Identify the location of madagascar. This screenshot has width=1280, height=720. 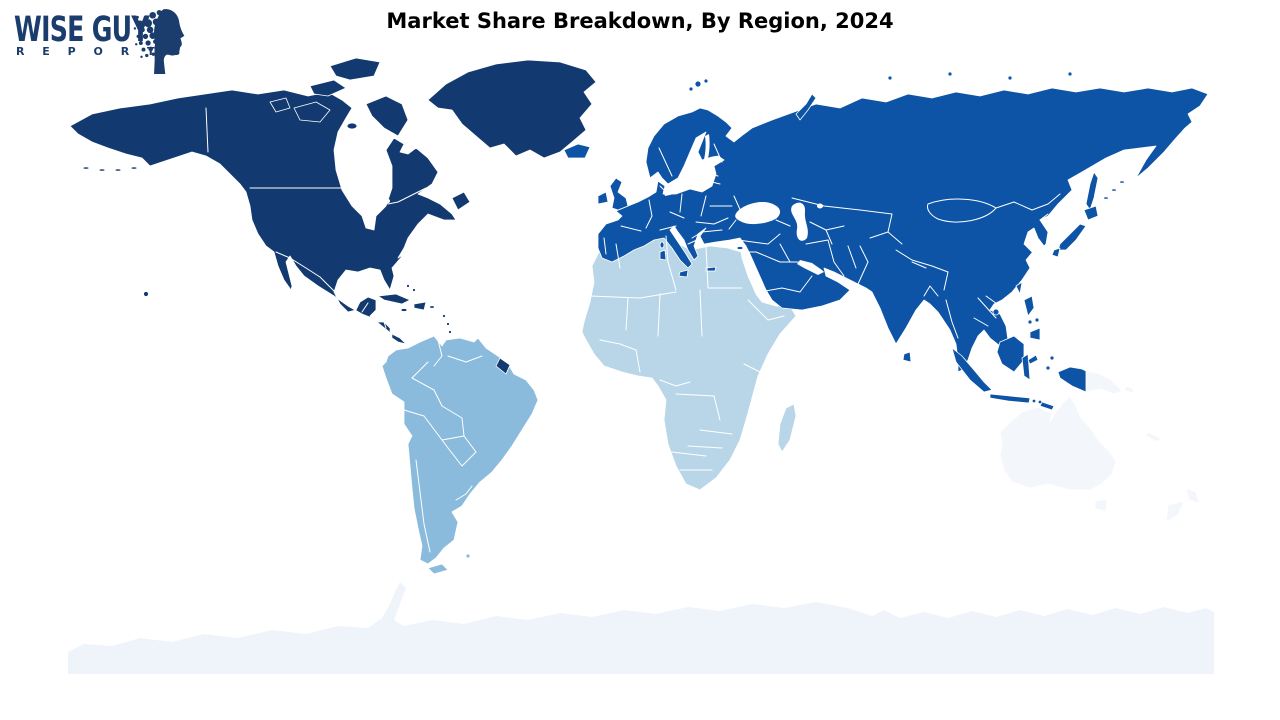
(787, 428).